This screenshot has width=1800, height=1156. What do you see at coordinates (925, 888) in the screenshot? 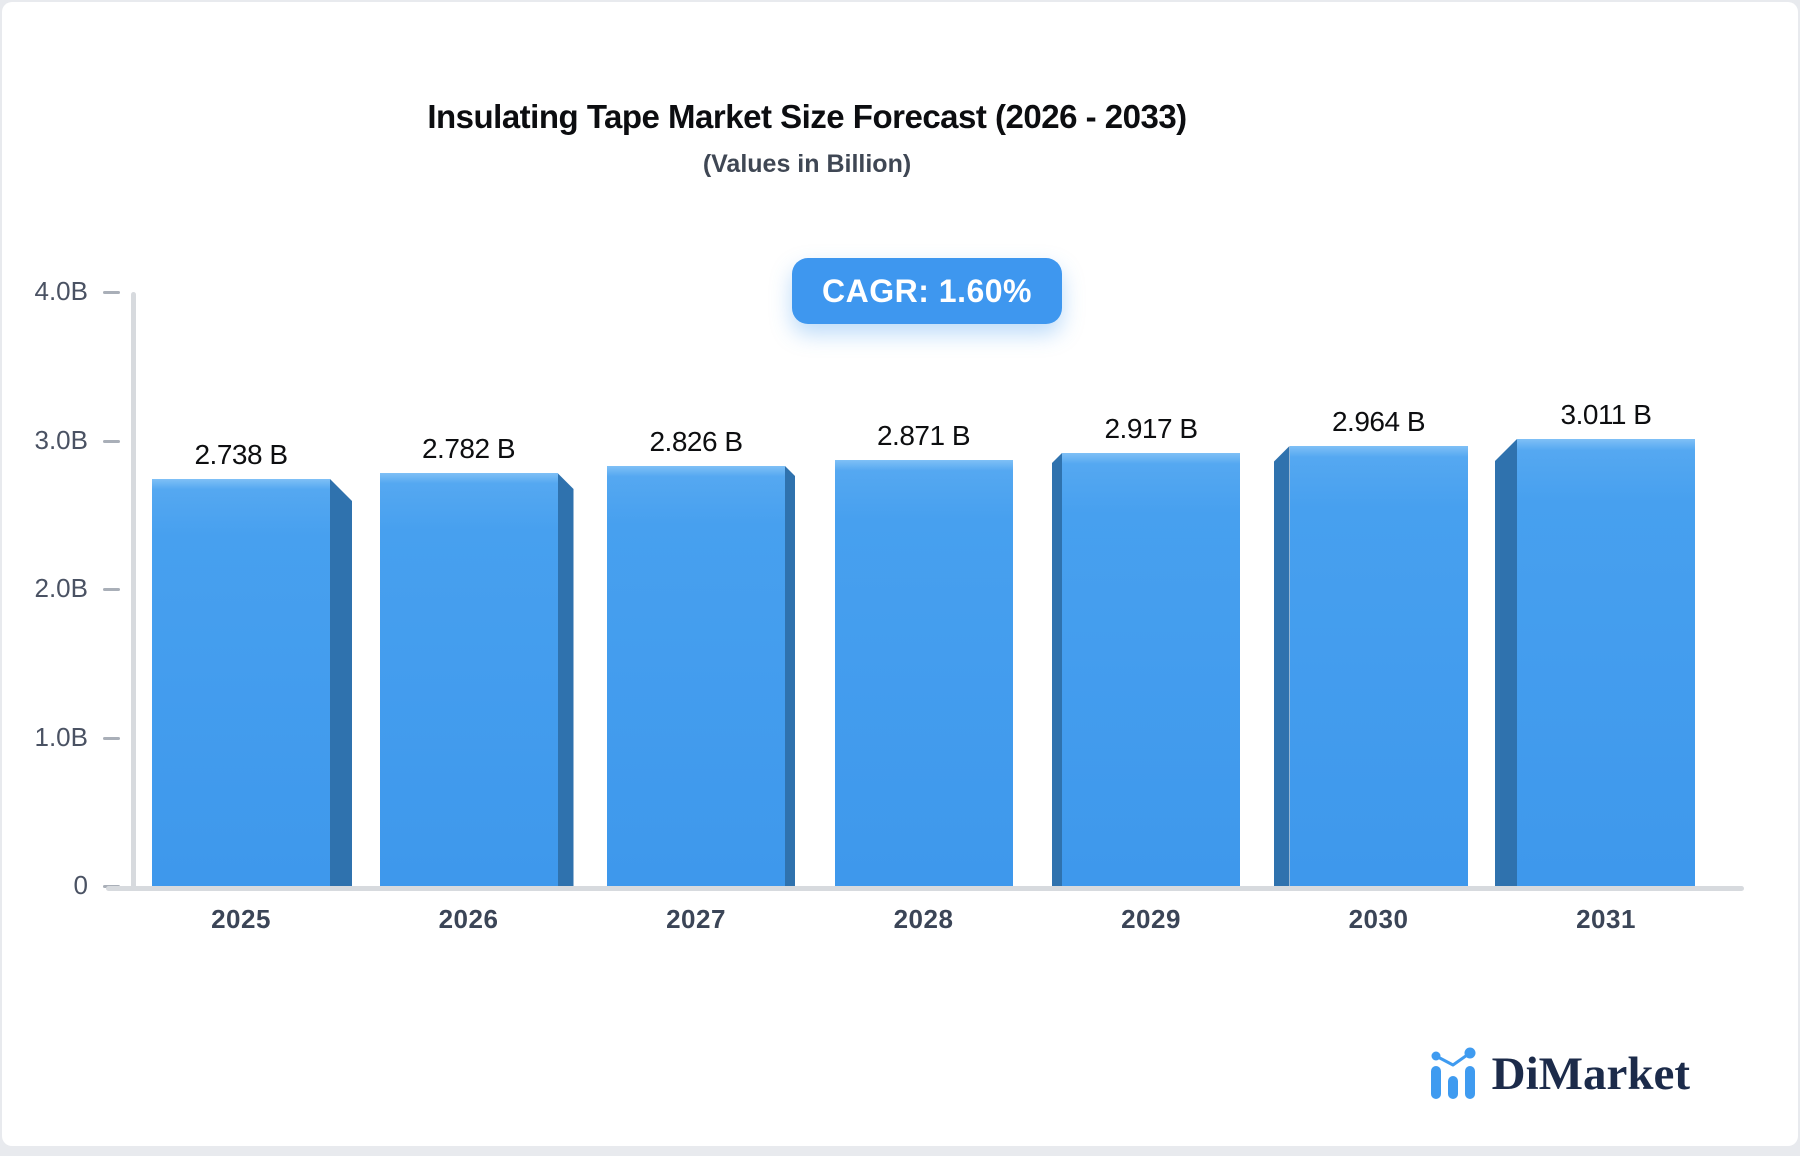
I see `x-axis-line` at bounding box center [925, 888].